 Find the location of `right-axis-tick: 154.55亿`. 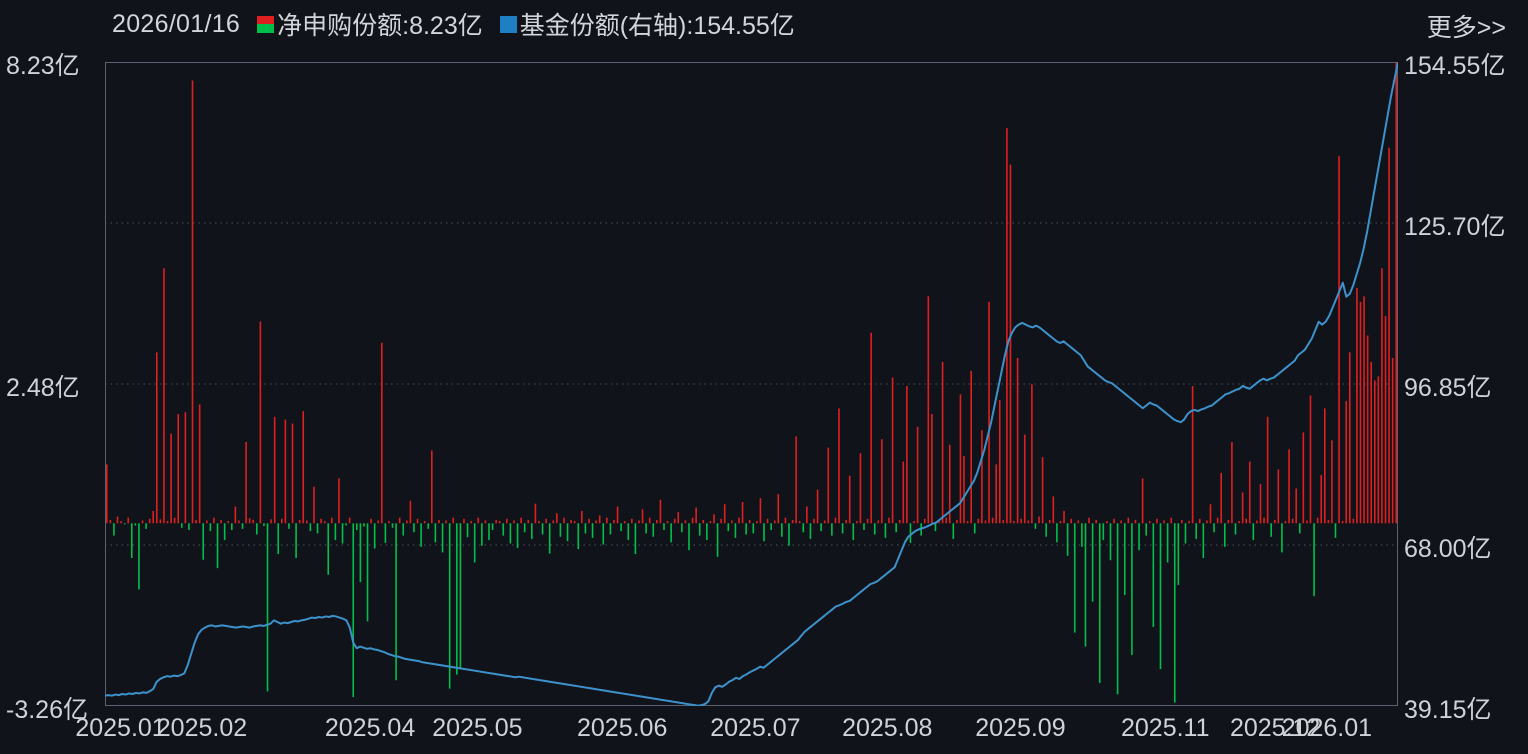

right-axis-tick: 154.55亿 is located at coordinates (1455, 66).